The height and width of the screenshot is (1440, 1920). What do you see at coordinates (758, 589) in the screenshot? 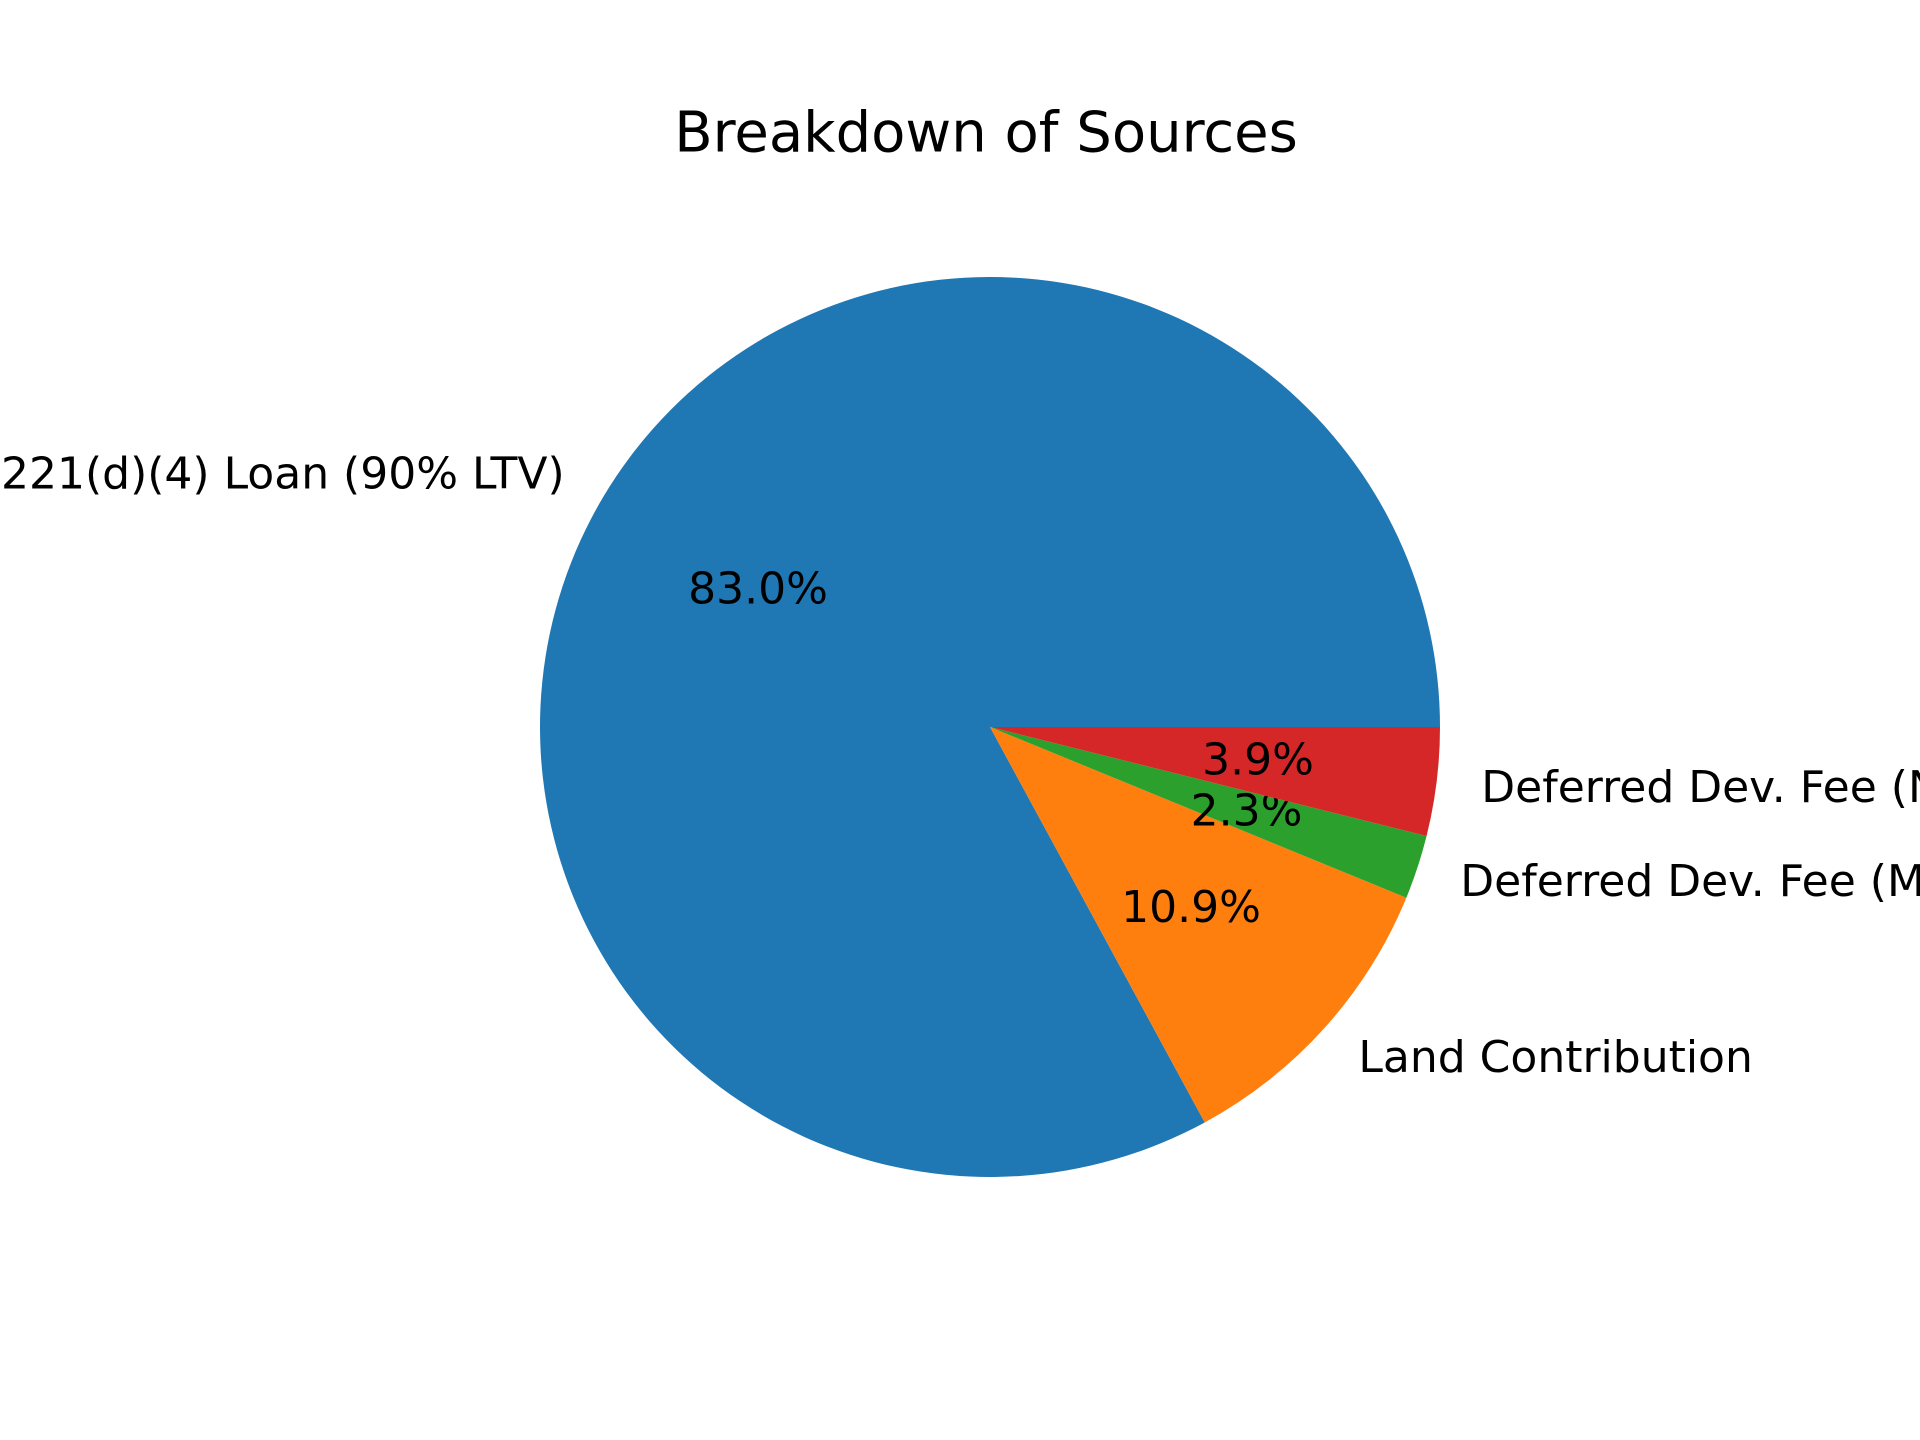
I see `pct-label-0: 83.0%` at bounding box center [758, 589].